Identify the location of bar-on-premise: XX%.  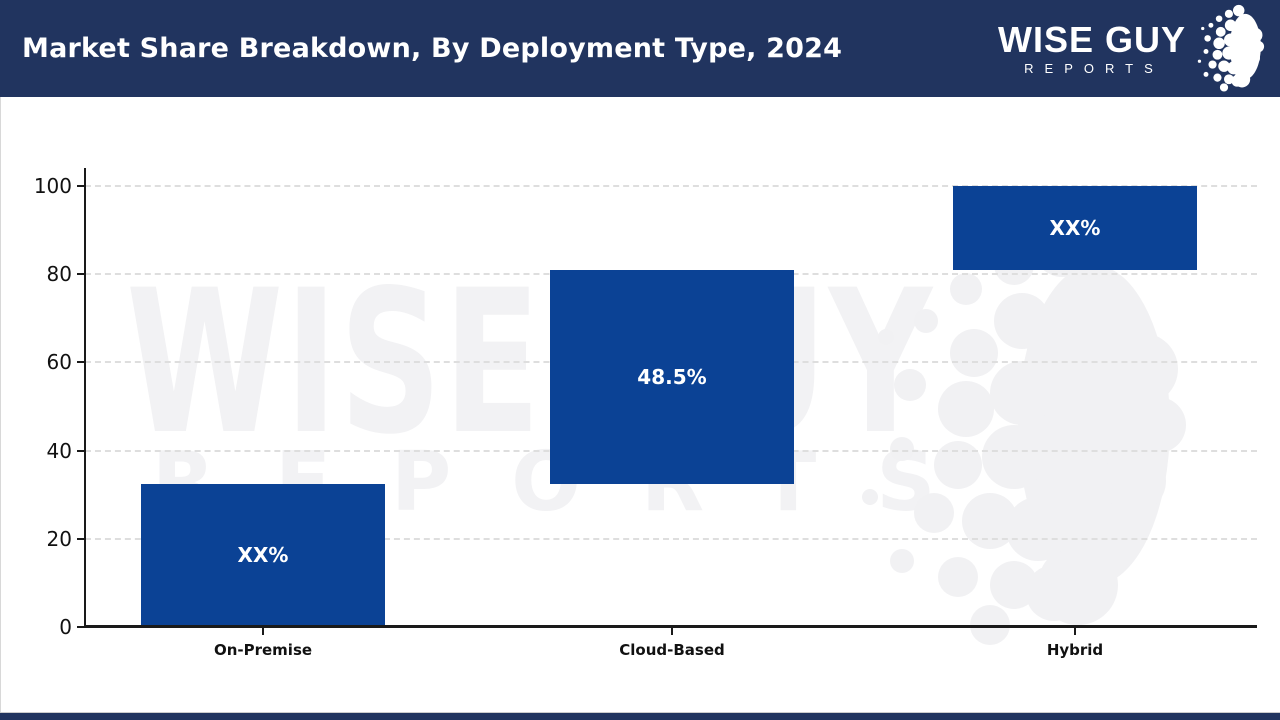
(263, 555).